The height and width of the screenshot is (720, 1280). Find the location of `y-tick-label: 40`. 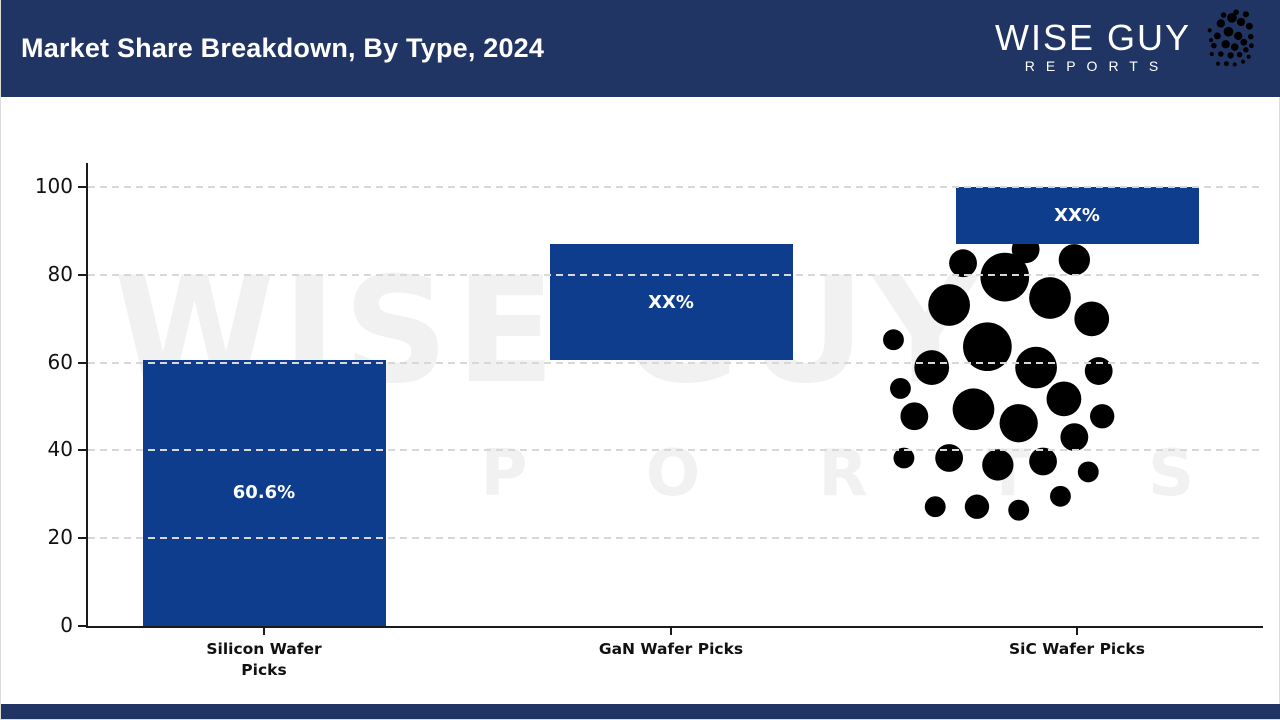

y-tick-label: 40 is located at coordinates (60, 449).